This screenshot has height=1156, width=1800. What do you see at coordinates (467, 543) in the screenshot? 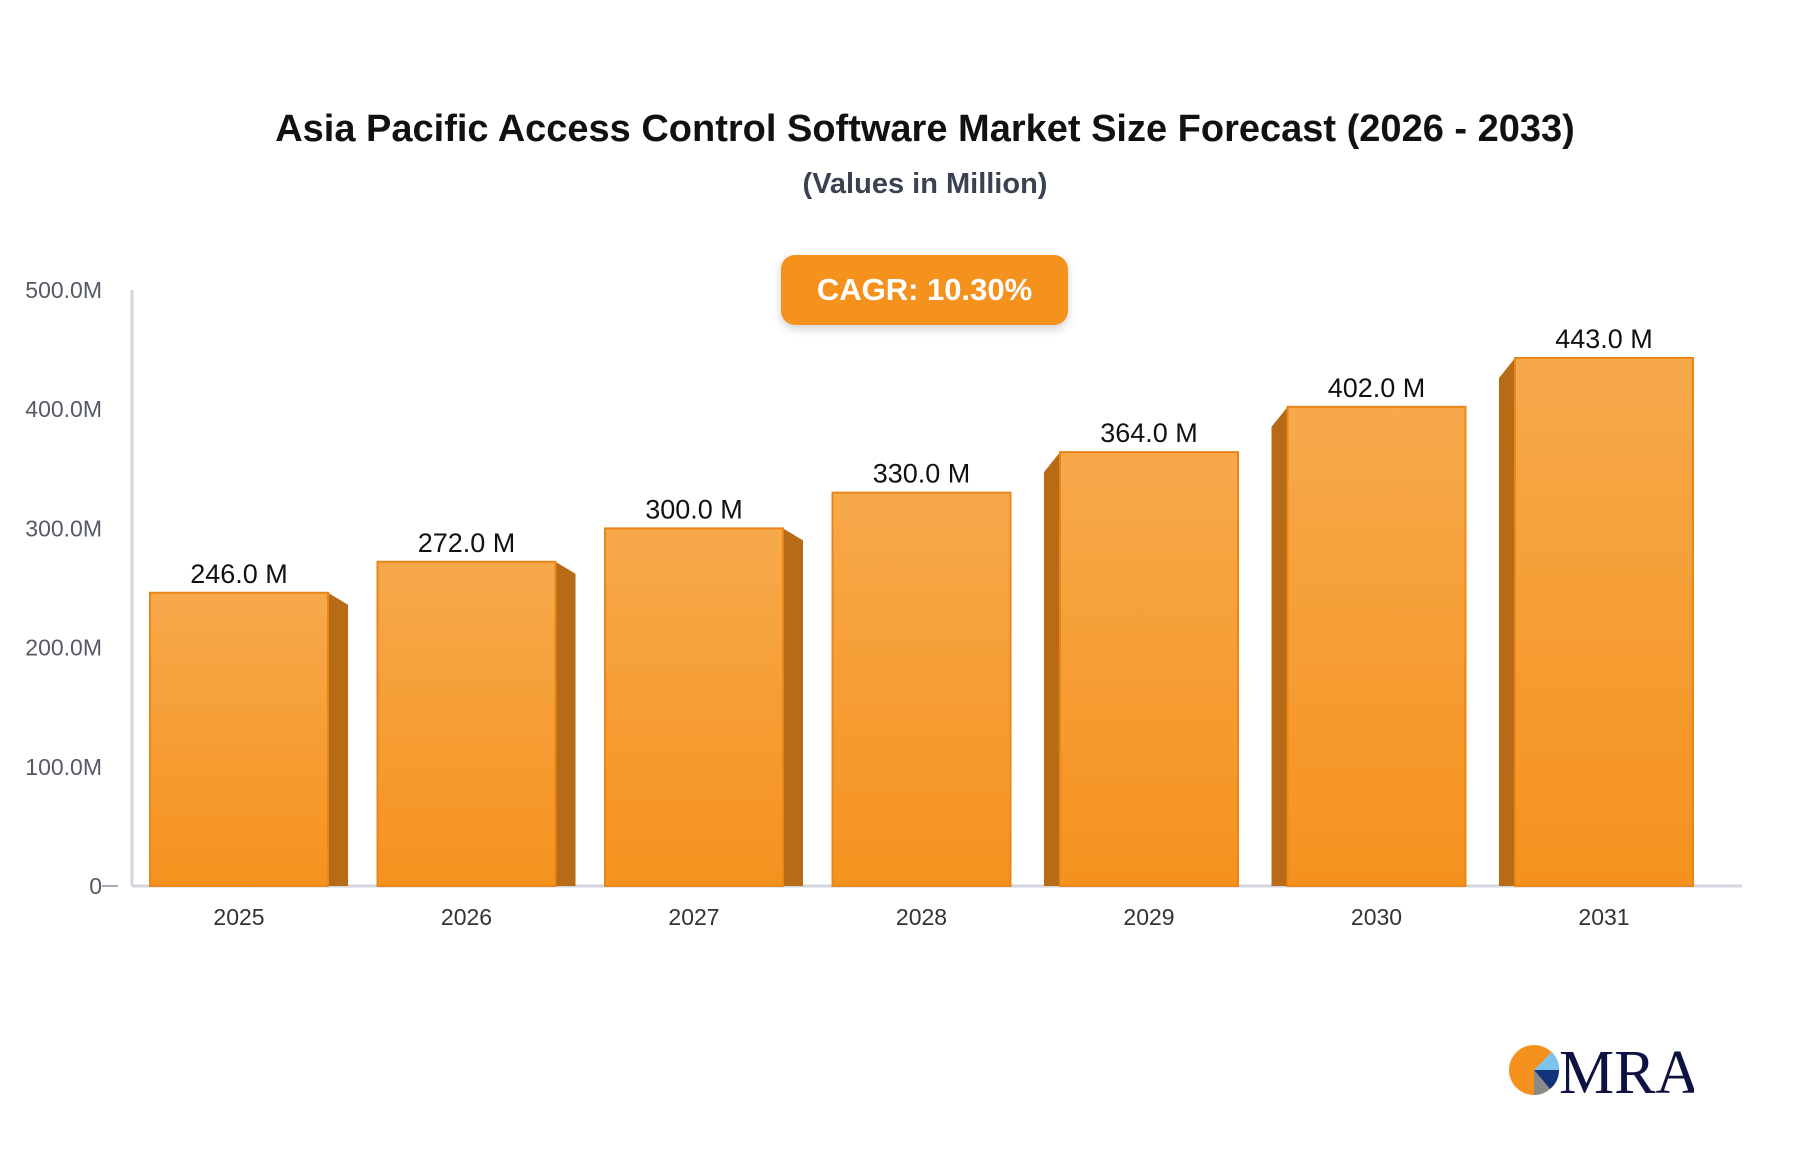
I see `data-label: 272.0 M` at bounding box center [467, 543].